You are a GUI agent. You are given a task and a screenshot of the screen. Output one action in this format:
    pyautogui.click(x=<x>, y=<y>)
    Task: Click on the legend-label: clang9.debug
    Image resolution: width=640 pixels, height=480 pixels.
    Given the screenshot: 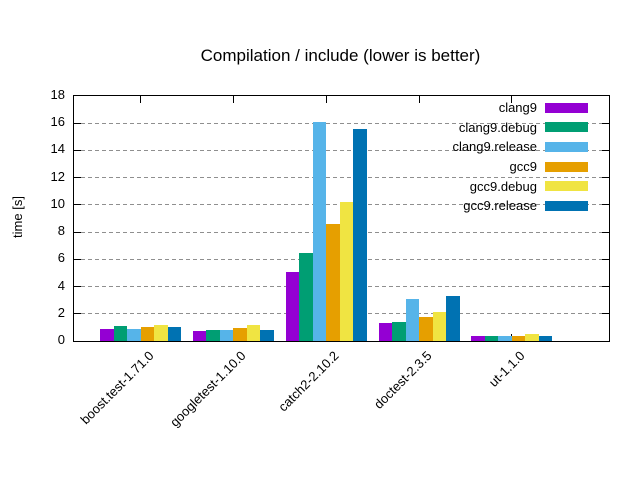 What is the action you would take?
    pyautogui.click(x=497, y=127)
    